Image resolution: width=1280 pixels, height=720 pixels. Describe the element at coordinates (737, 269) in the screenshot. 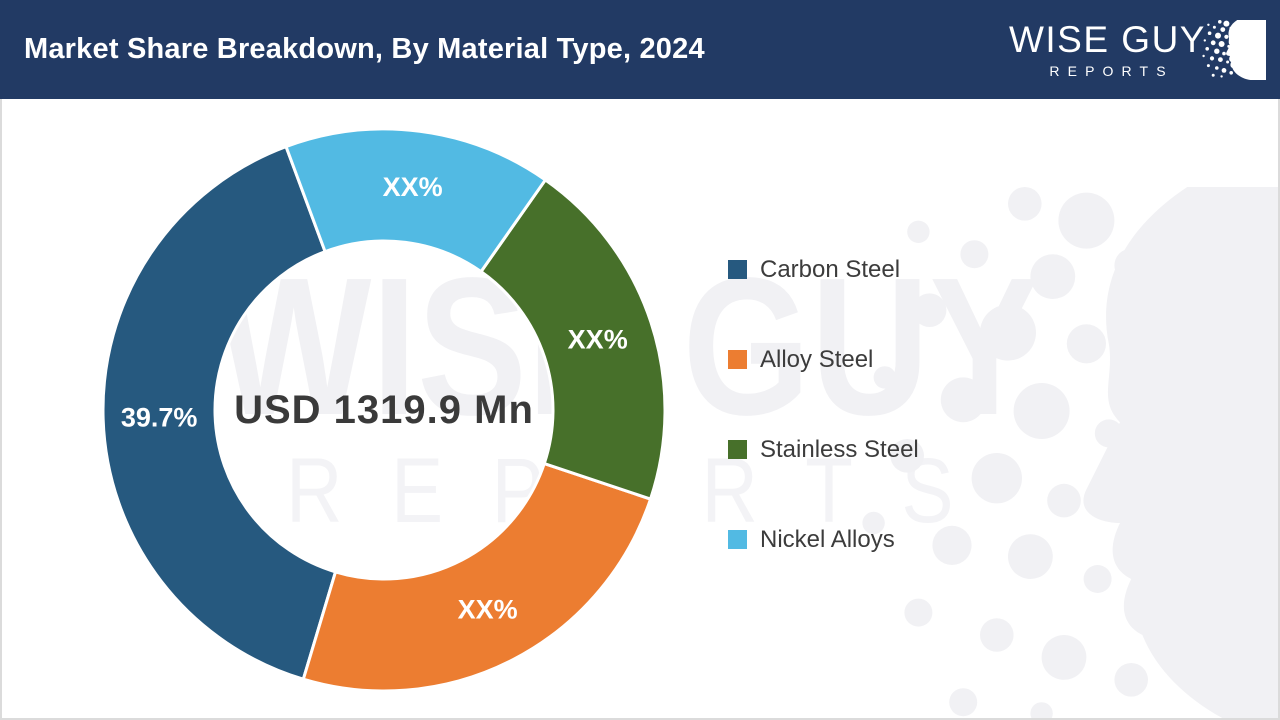

I see `legend-swatch-carbon-steel` at that location.